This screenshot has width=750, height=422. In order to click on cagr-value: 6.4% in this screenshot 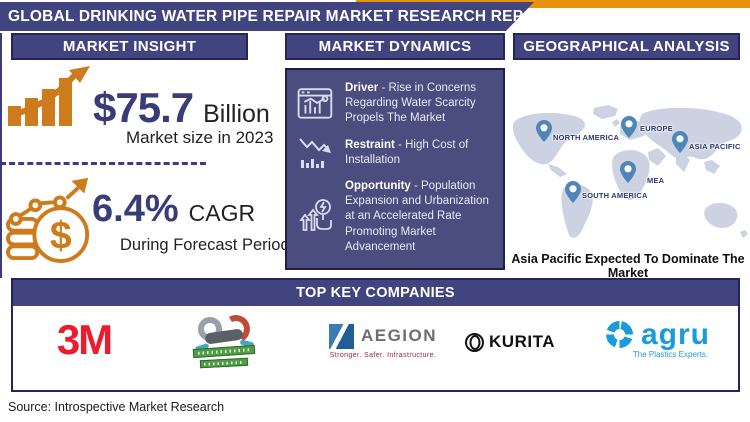, I will do `click(135, 209)`.